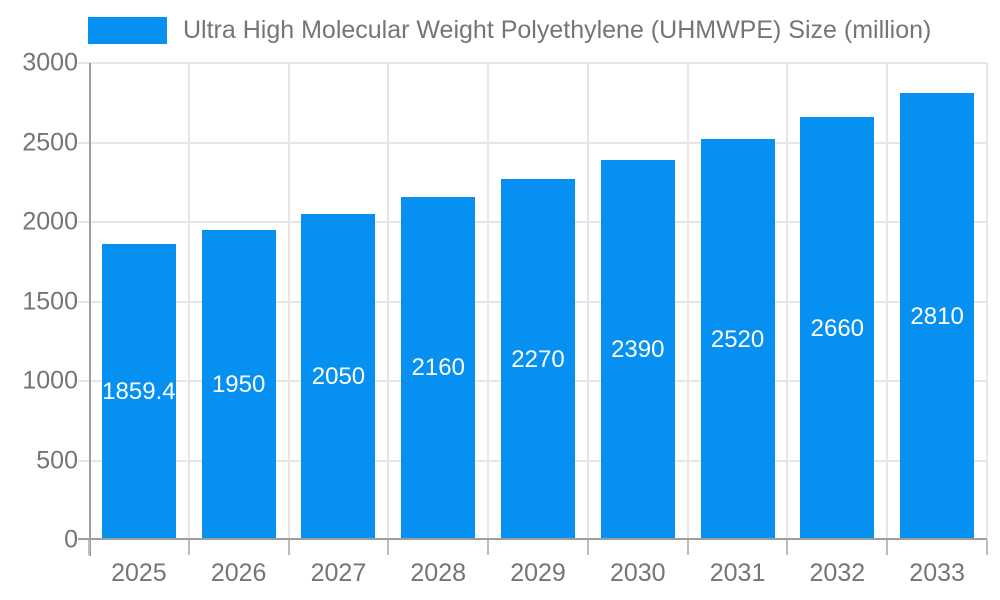  I want to click on x-axis-tick-label: 2026, so click(238, 573).